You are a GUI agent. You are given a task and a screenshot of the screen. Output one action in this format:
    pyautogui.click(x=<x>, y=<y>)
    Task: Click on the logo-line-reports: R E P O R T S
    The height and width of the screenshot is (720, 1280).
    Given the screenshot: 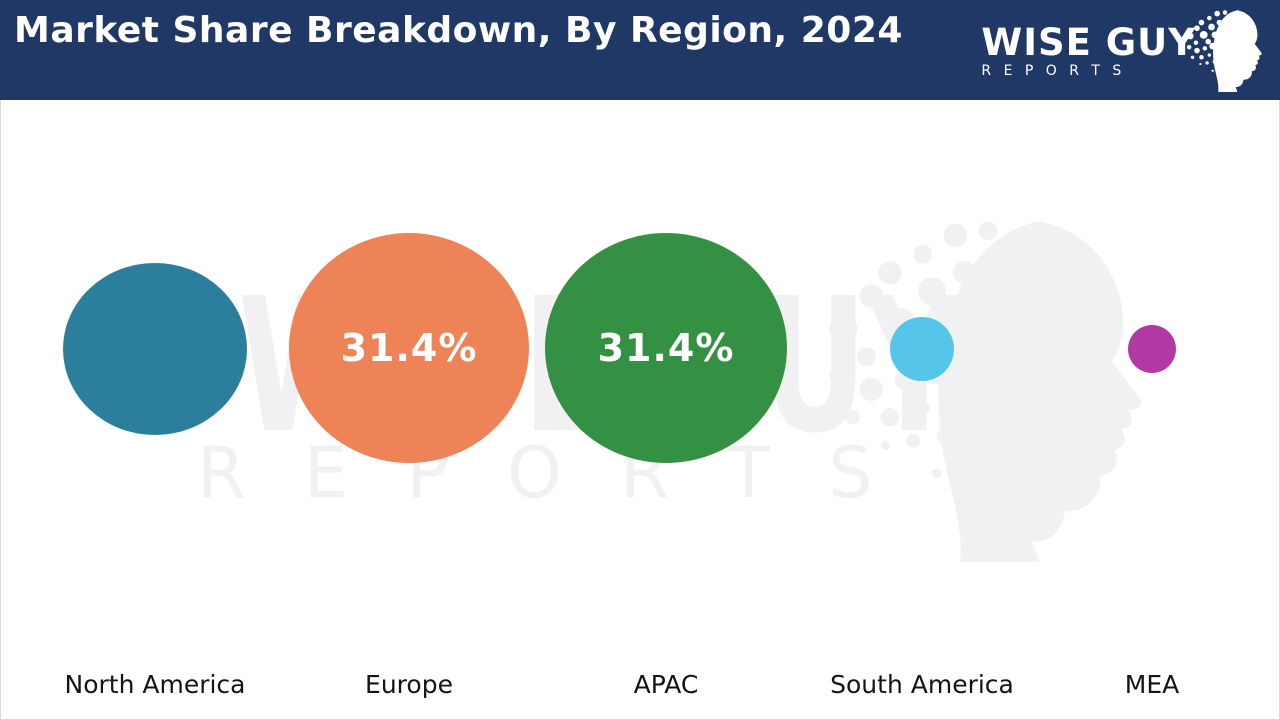 What is the action you would take?
    pyautogui.click(x=1053, y=71)
    